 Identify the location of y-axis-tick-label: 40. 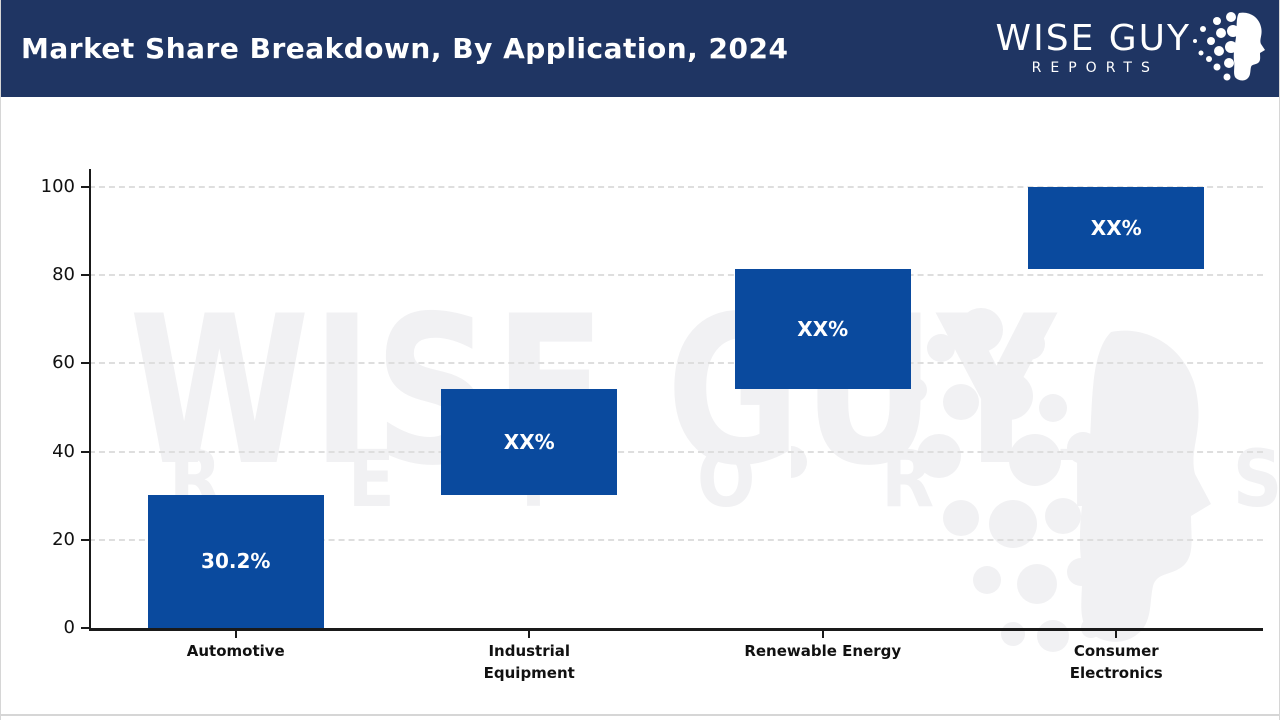
(63, 451).